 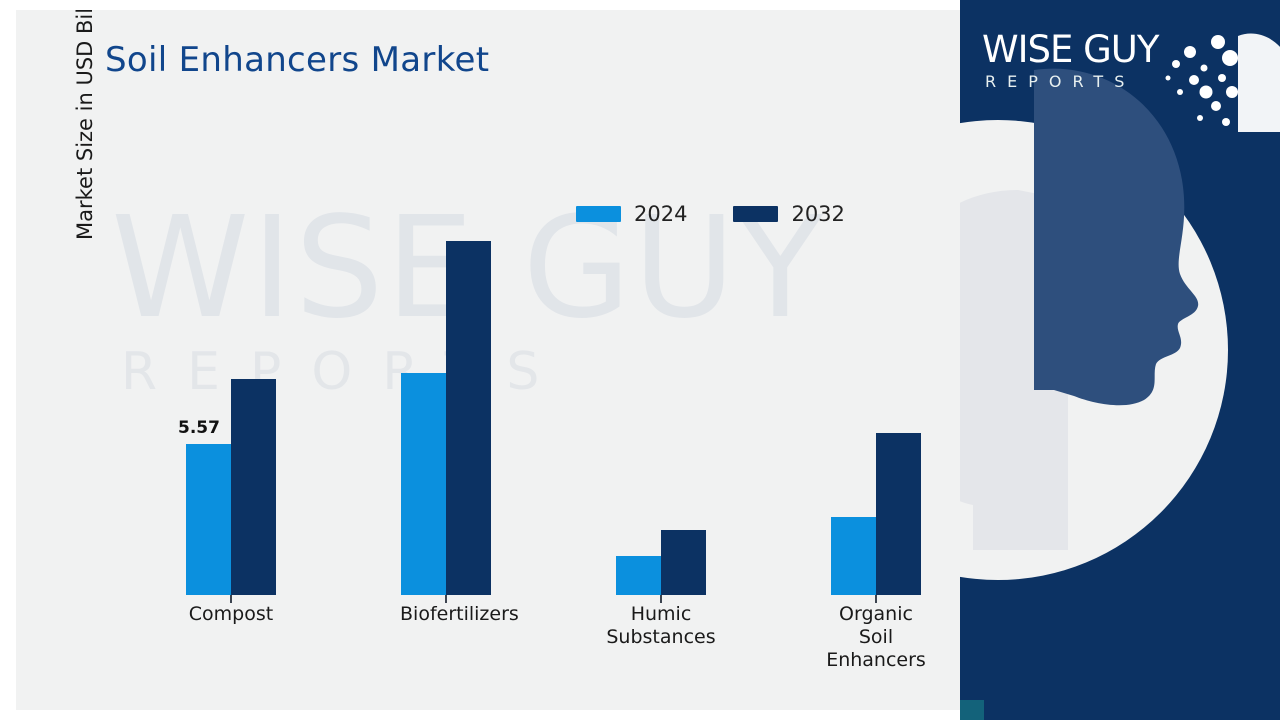 What do you see at coordinates (638, 575) in the screenshot?
I see `bar-2024-humic-substances` at bounding box center [638, 575].